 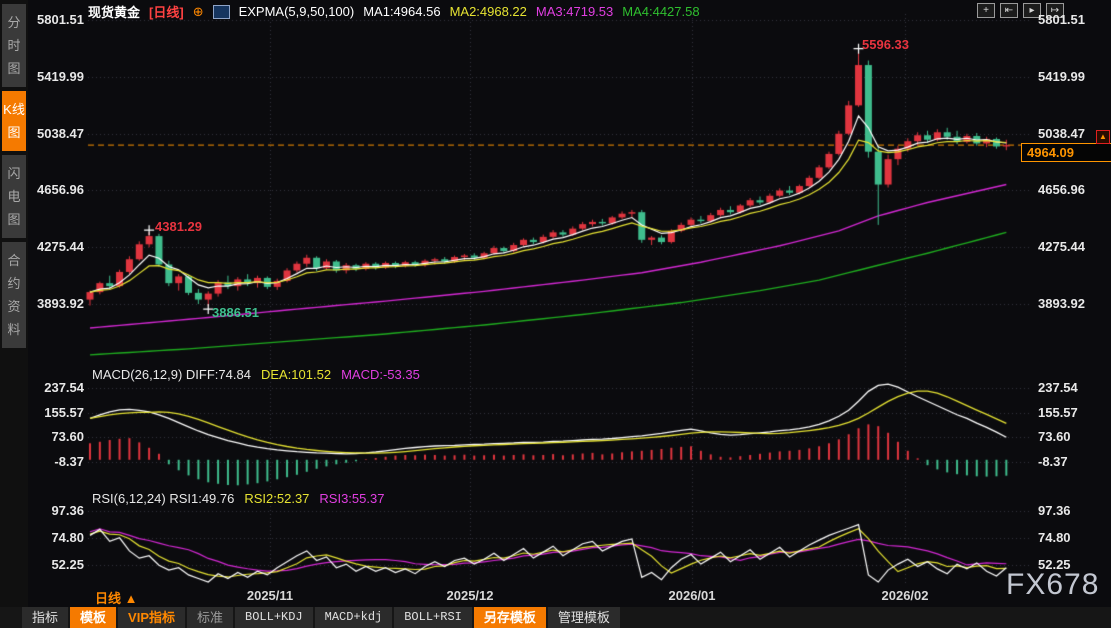 What do you see at coordinates (45, 617) in the screenshot?
I see `indicator-button: 指标` at bounding box center [45, 617].